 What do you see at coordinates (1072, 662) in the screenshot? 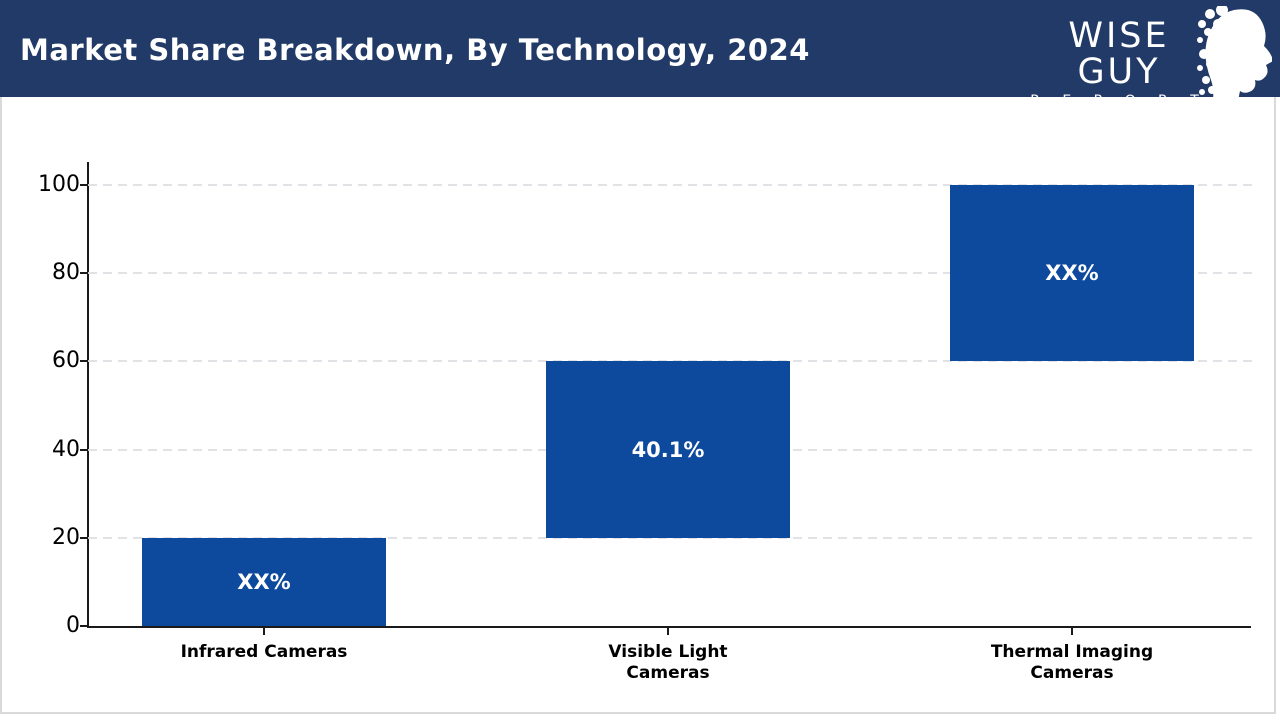
I see `x-category-label: Thermal Imaging Cameras` at bounding box center [1072, 662].